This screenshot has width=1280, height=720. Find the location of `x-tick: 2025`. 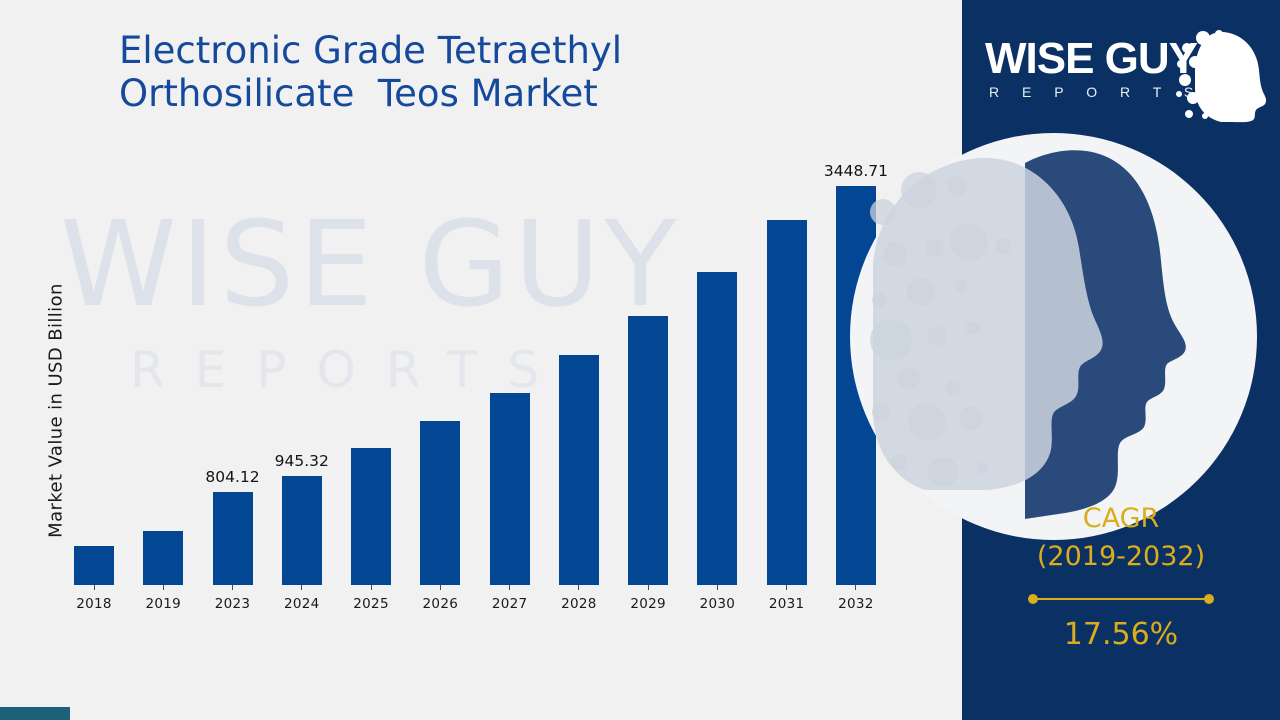

x-tick: 2025 is located at coordinates (371, 602).